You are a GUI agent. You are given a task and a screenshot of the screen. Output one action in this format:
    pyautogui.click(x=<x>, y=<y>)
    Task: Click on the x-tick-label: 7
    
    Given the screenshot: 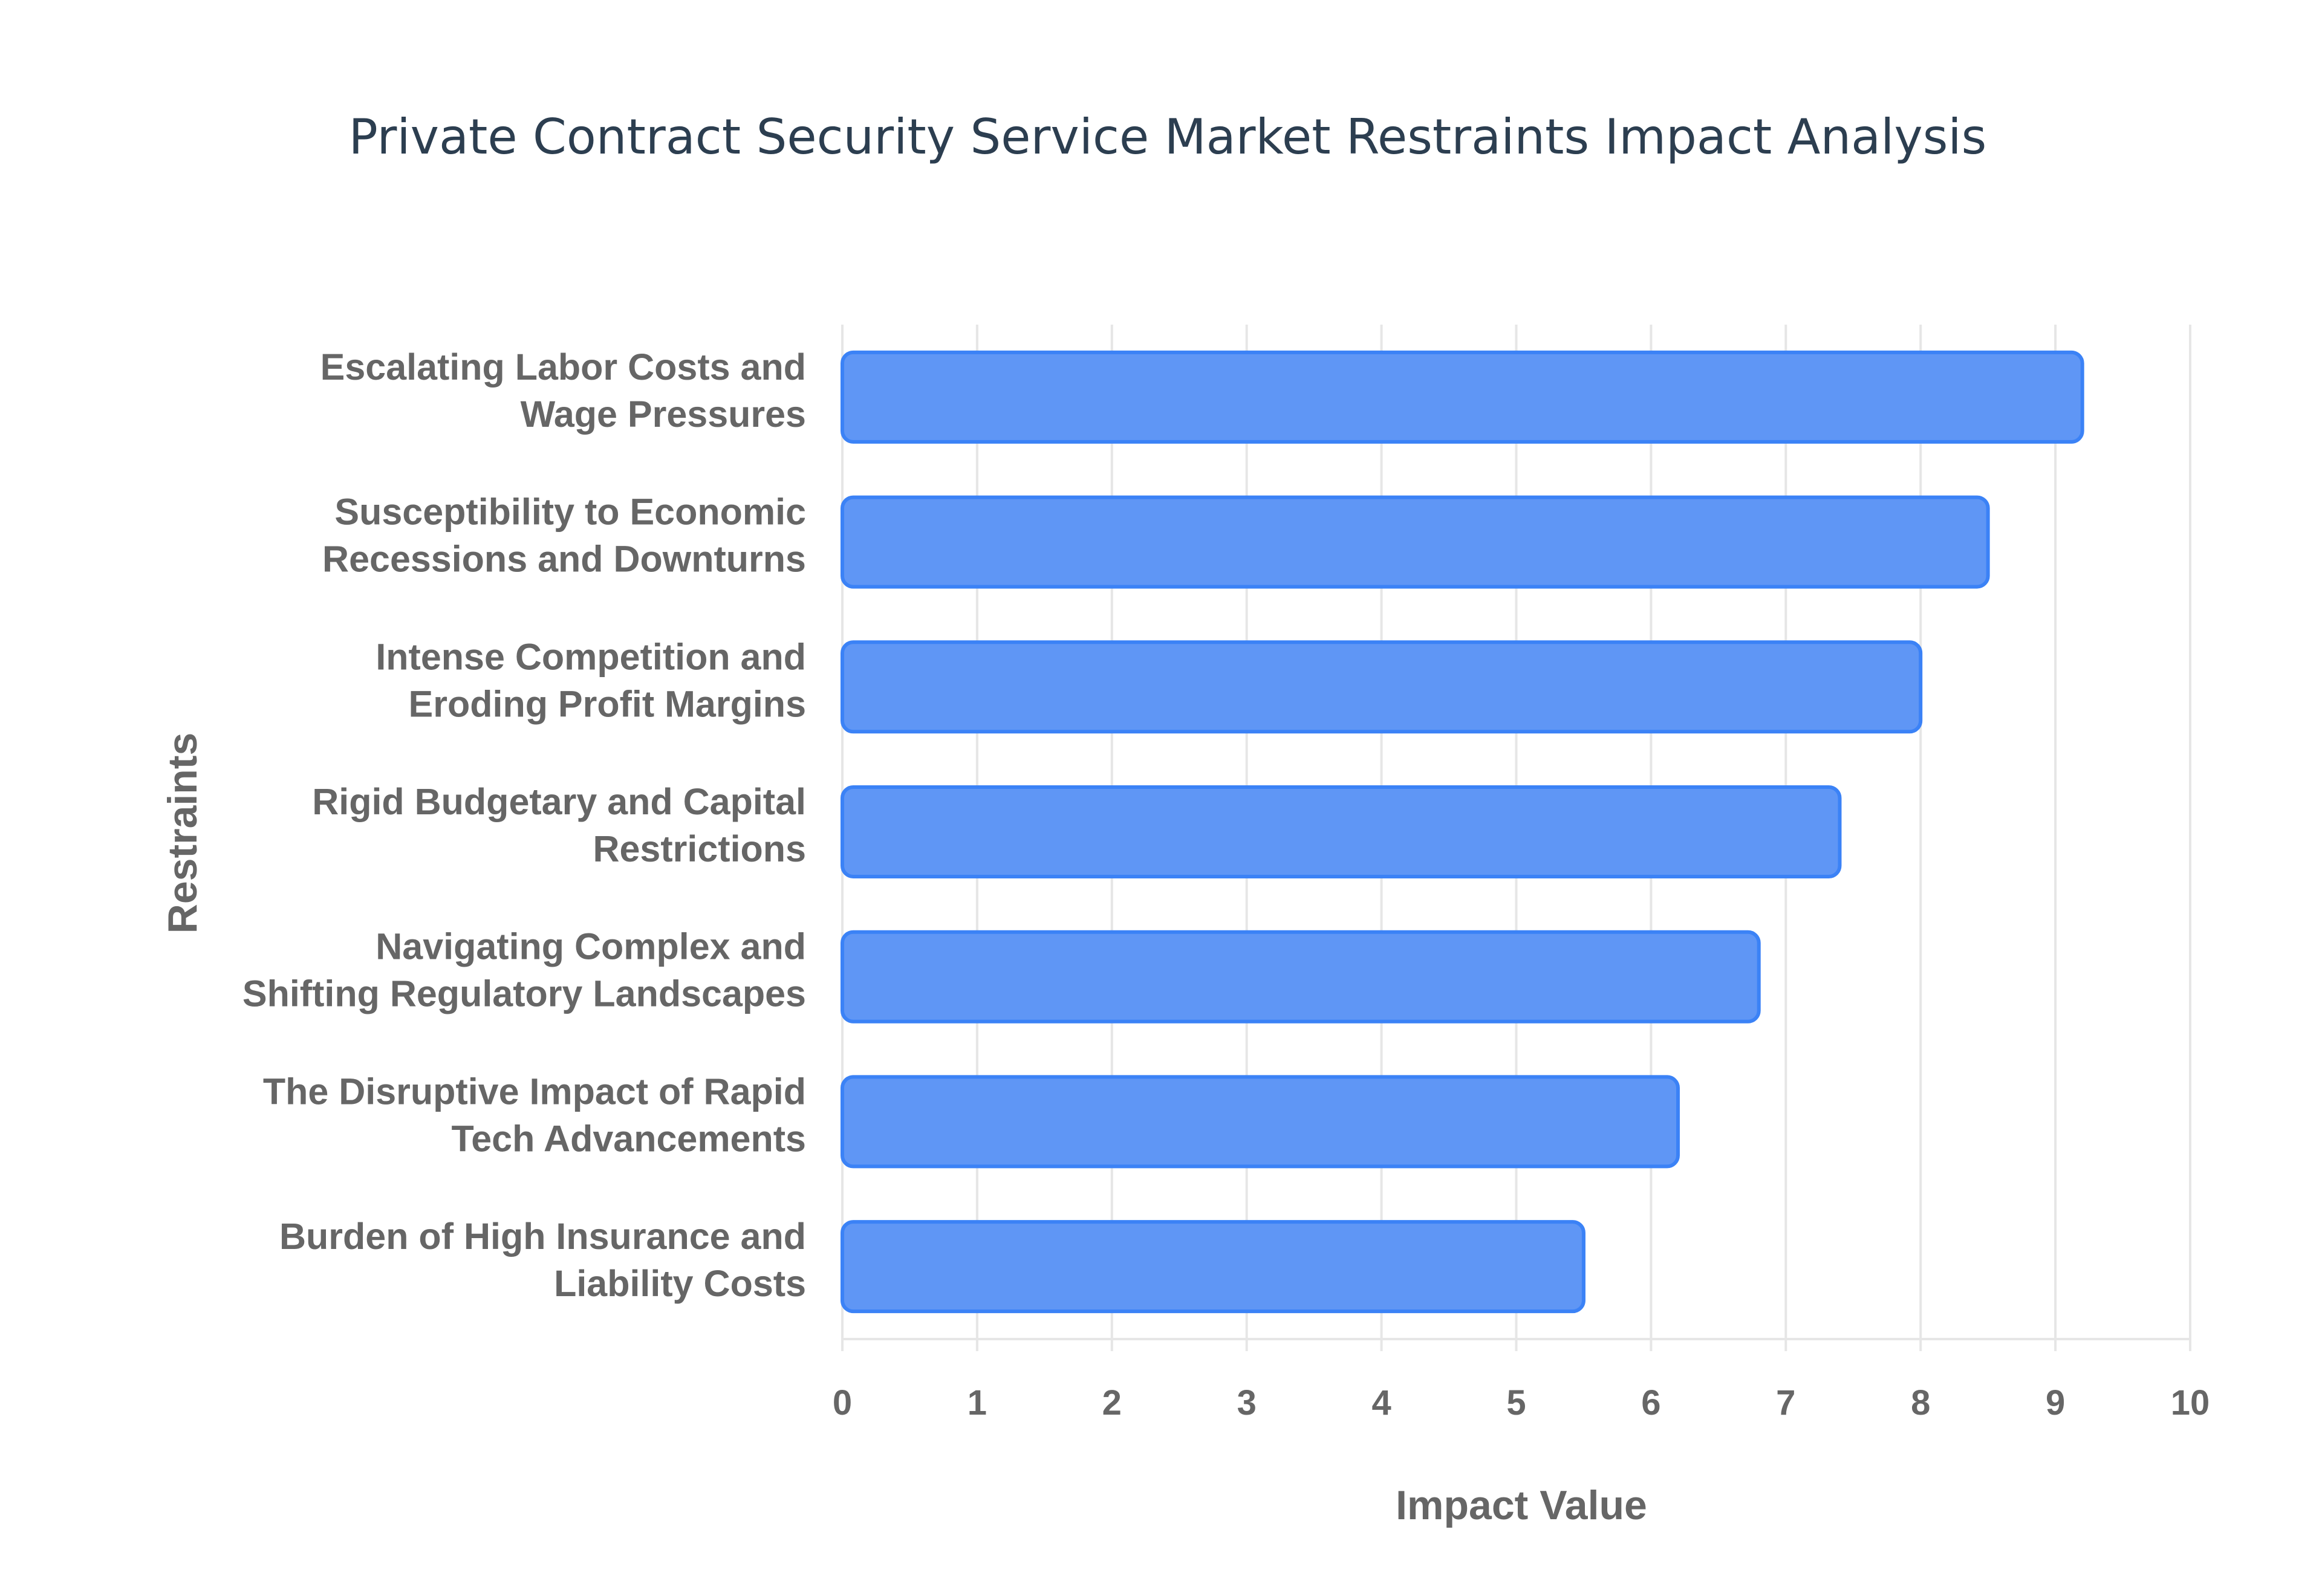 What is the action you would take?
    pyautogui.click(x=1785, y=1402)
    